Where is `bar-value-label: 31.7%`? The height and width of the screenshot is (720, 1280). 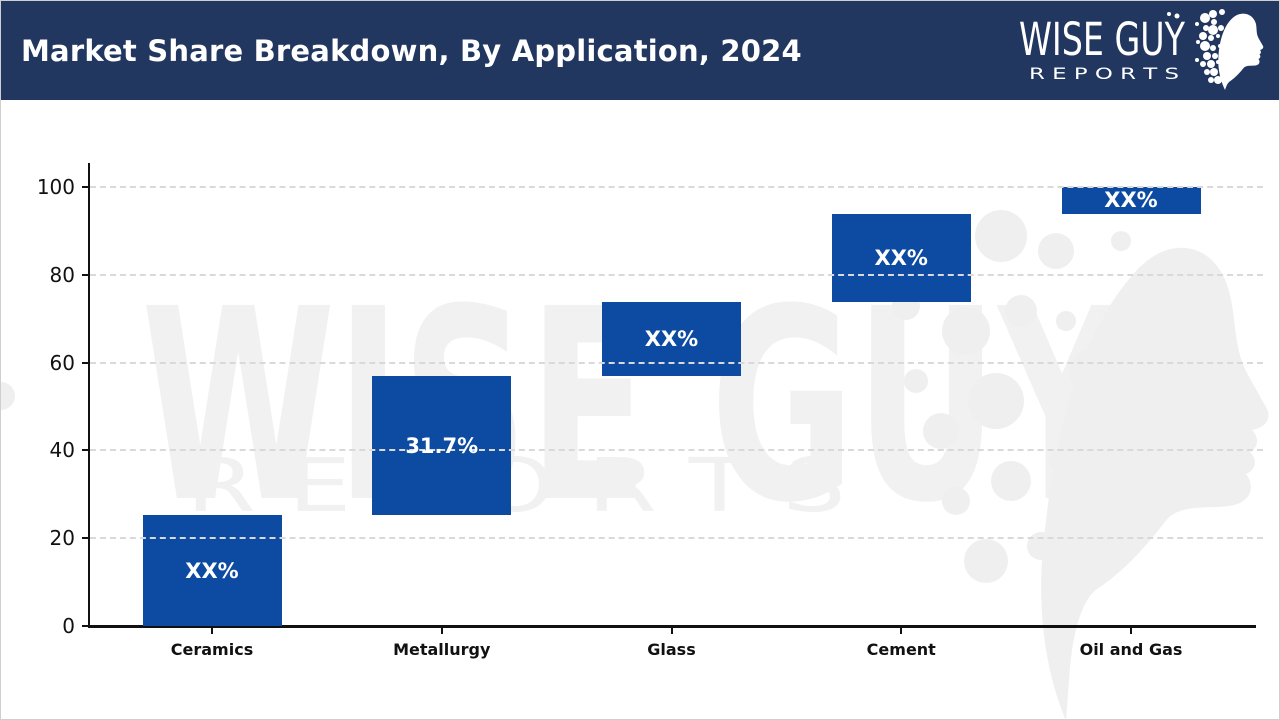
bar-value-label: 31.7% is located at coordinates (442, 445).